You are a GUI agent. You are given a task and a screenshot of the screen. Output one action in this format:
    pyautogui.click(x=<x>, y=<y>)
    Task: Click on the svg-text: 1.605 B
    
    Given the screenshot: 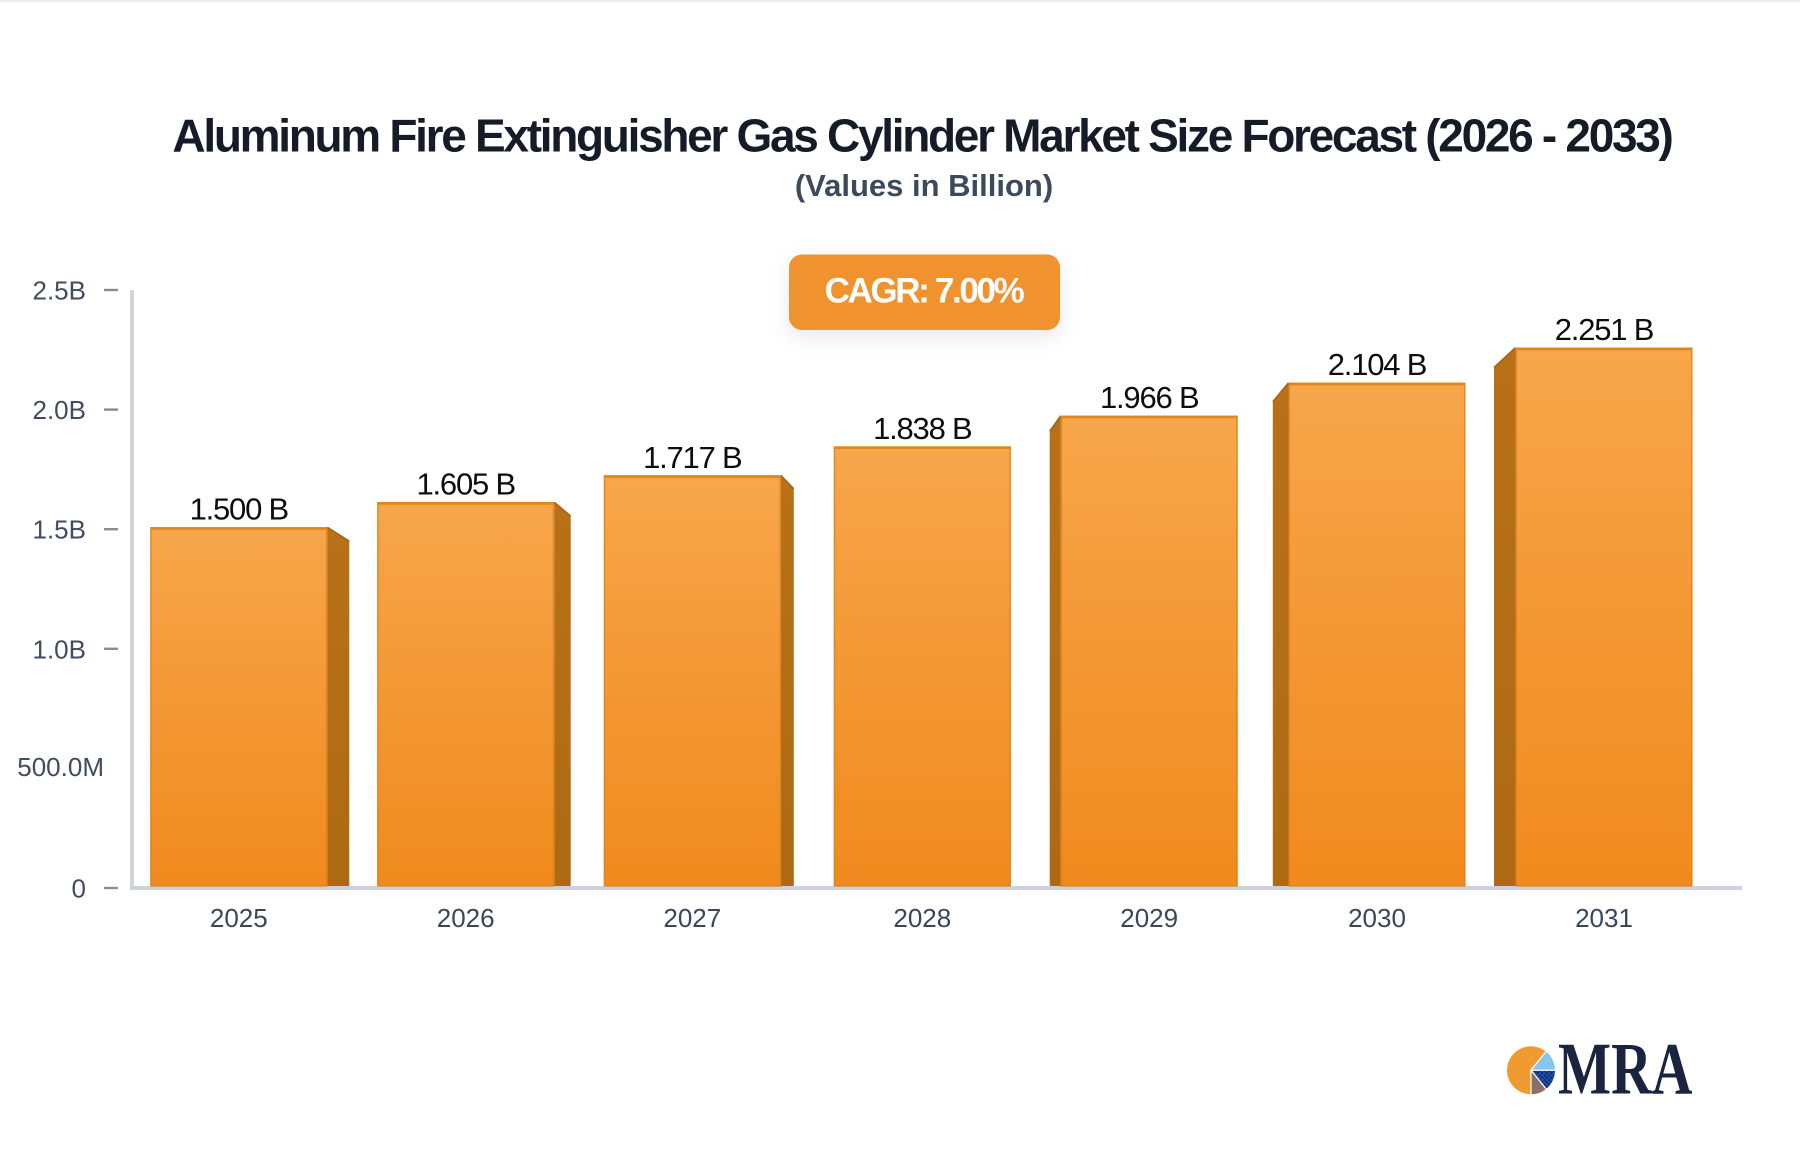 What is the action you would take?
    pyautogui.click(x=465, y=484)
    